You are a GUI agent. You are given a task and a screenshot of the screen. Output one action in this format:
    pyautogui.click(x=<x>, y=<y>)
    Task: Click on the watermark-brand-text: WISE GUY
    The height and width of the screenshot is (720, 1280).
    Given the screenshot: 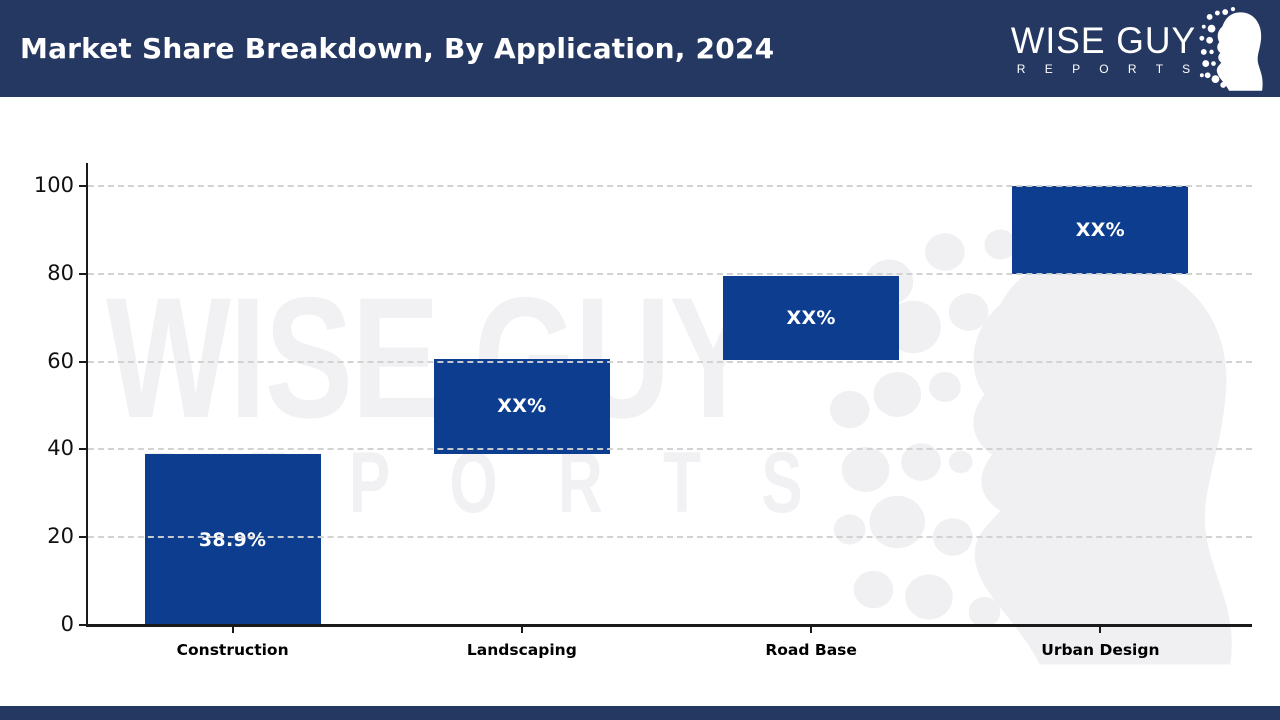 What is the action you would take?
    pyautogui.click(x=431, y=358)
    